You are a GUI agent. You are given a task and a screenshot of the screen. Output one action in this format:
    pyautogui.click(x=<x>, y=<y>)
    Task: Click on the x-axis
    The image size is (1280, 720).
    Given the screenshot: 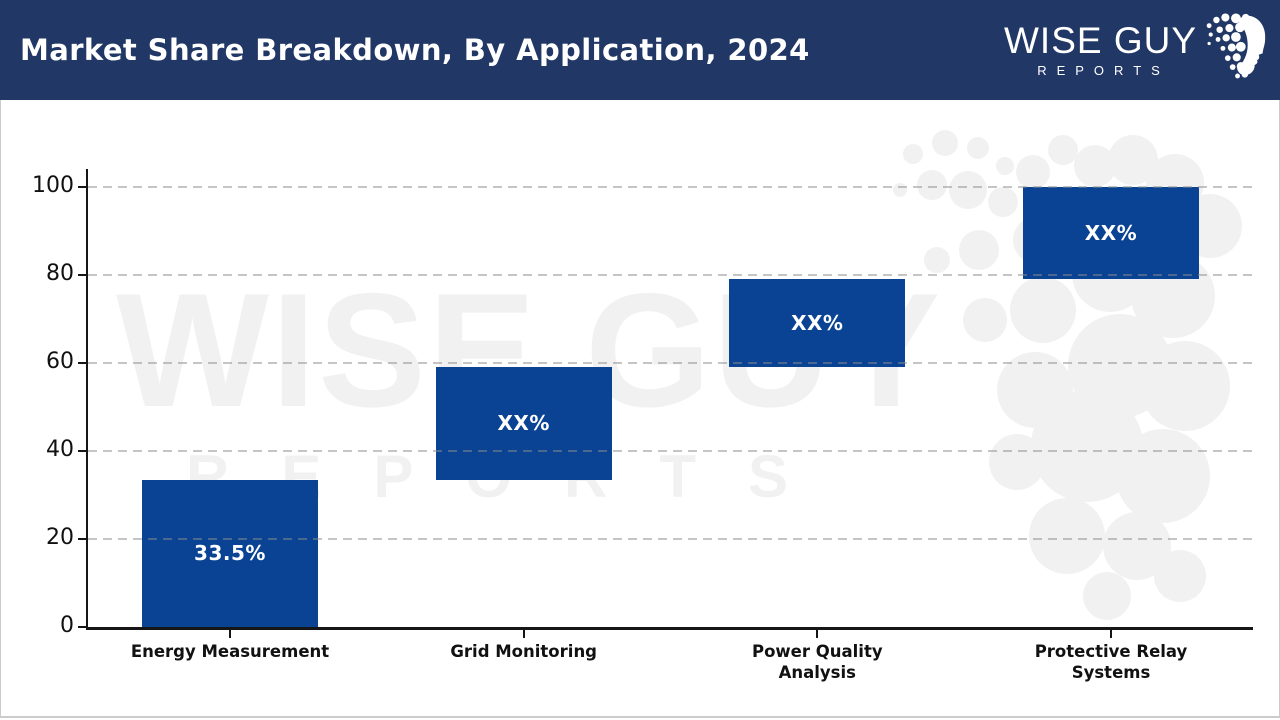 What is the action you would take?
    pyautogui.click(x=669, y=628)
    